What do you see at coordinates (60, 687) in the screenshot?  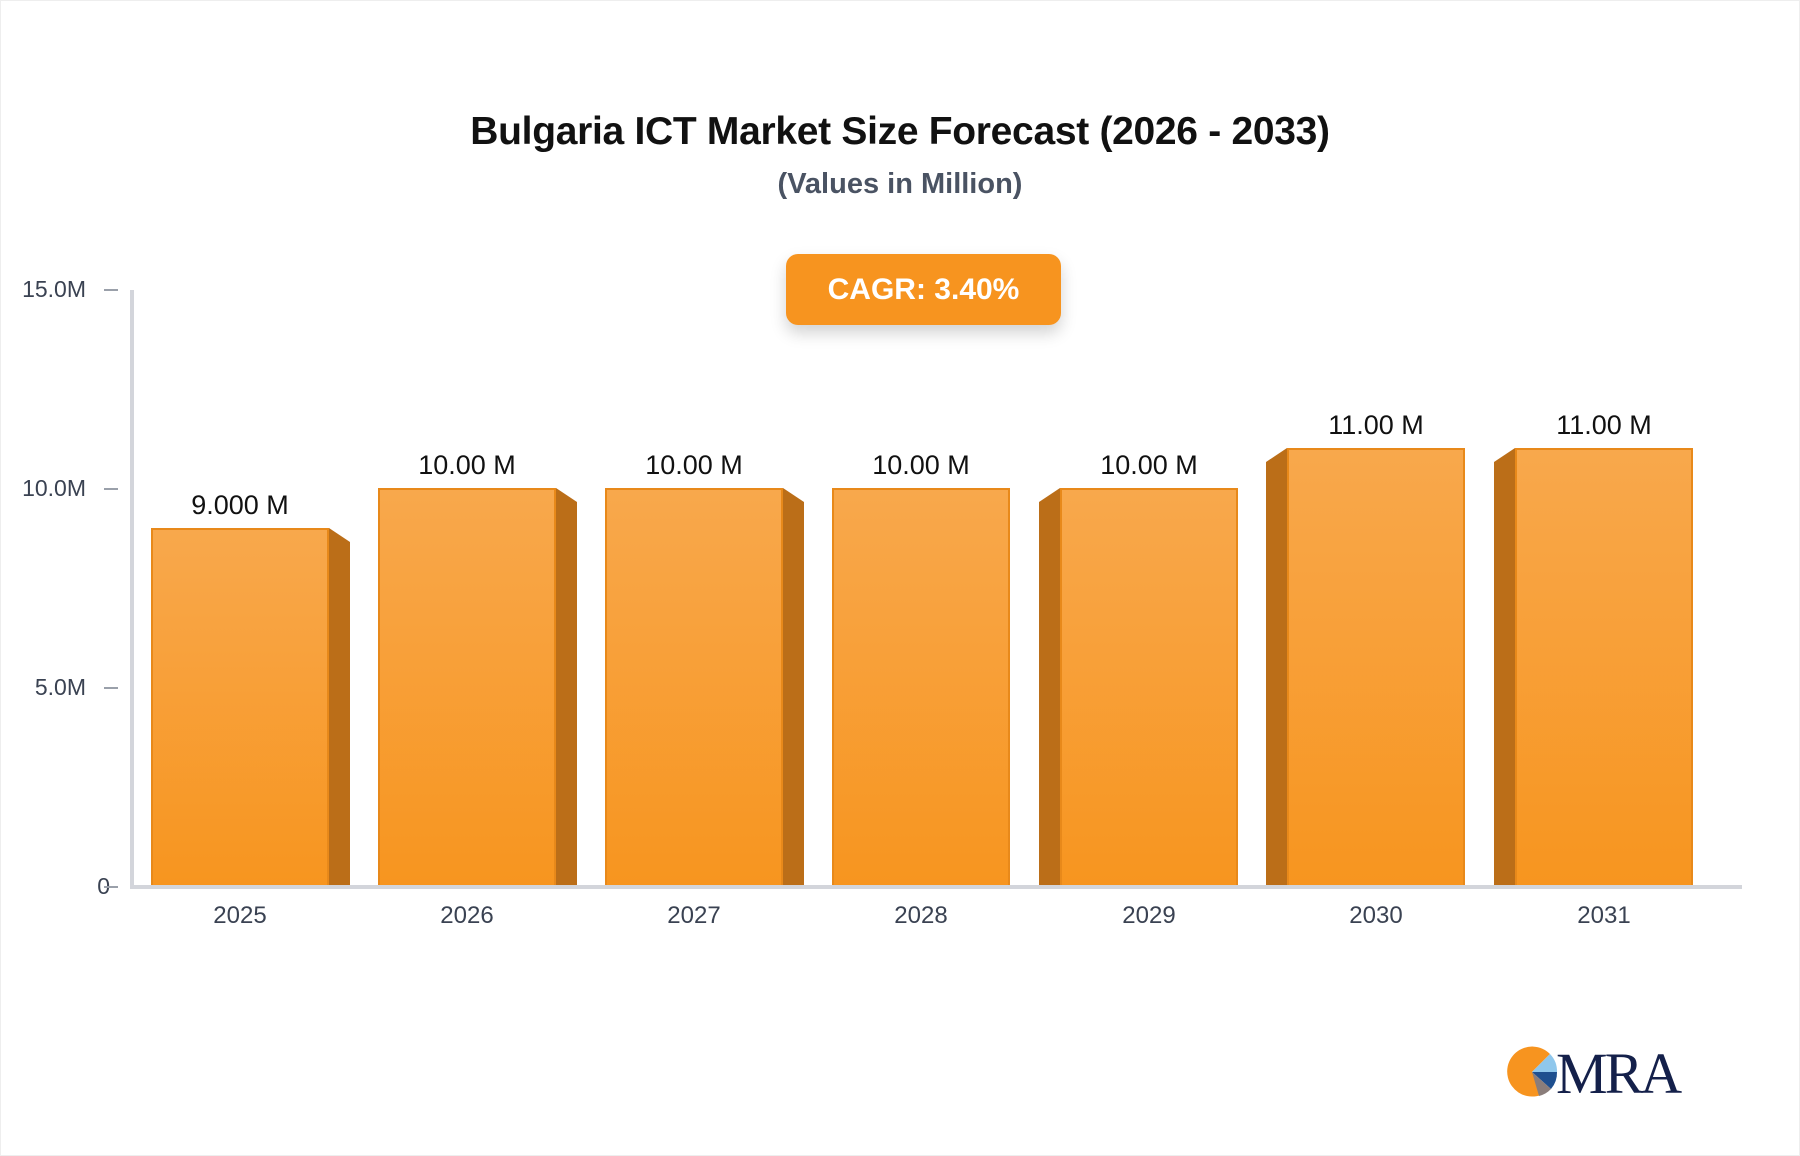 I see `y-tick-label: 5.0M` at bounding box center [60, 687].